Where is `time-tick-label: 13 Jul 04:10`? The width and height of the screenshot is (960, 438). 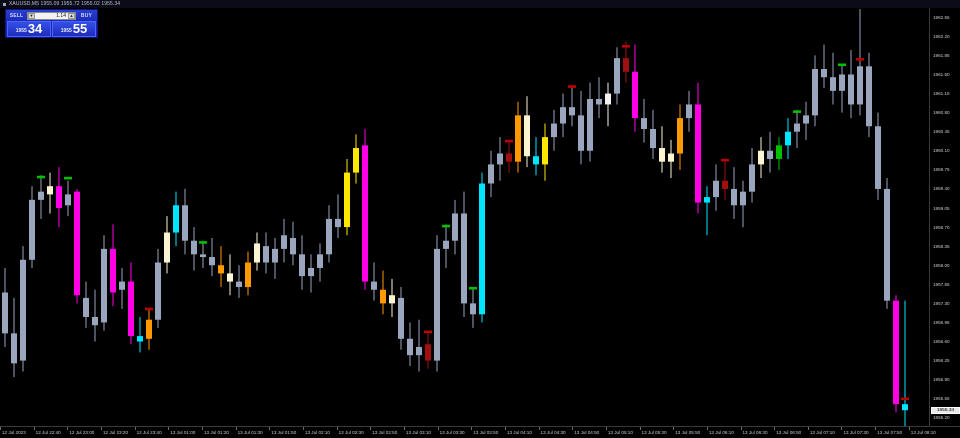 time-tick-label: 13 Jul 04:10 is located at coordinates (519, 432).